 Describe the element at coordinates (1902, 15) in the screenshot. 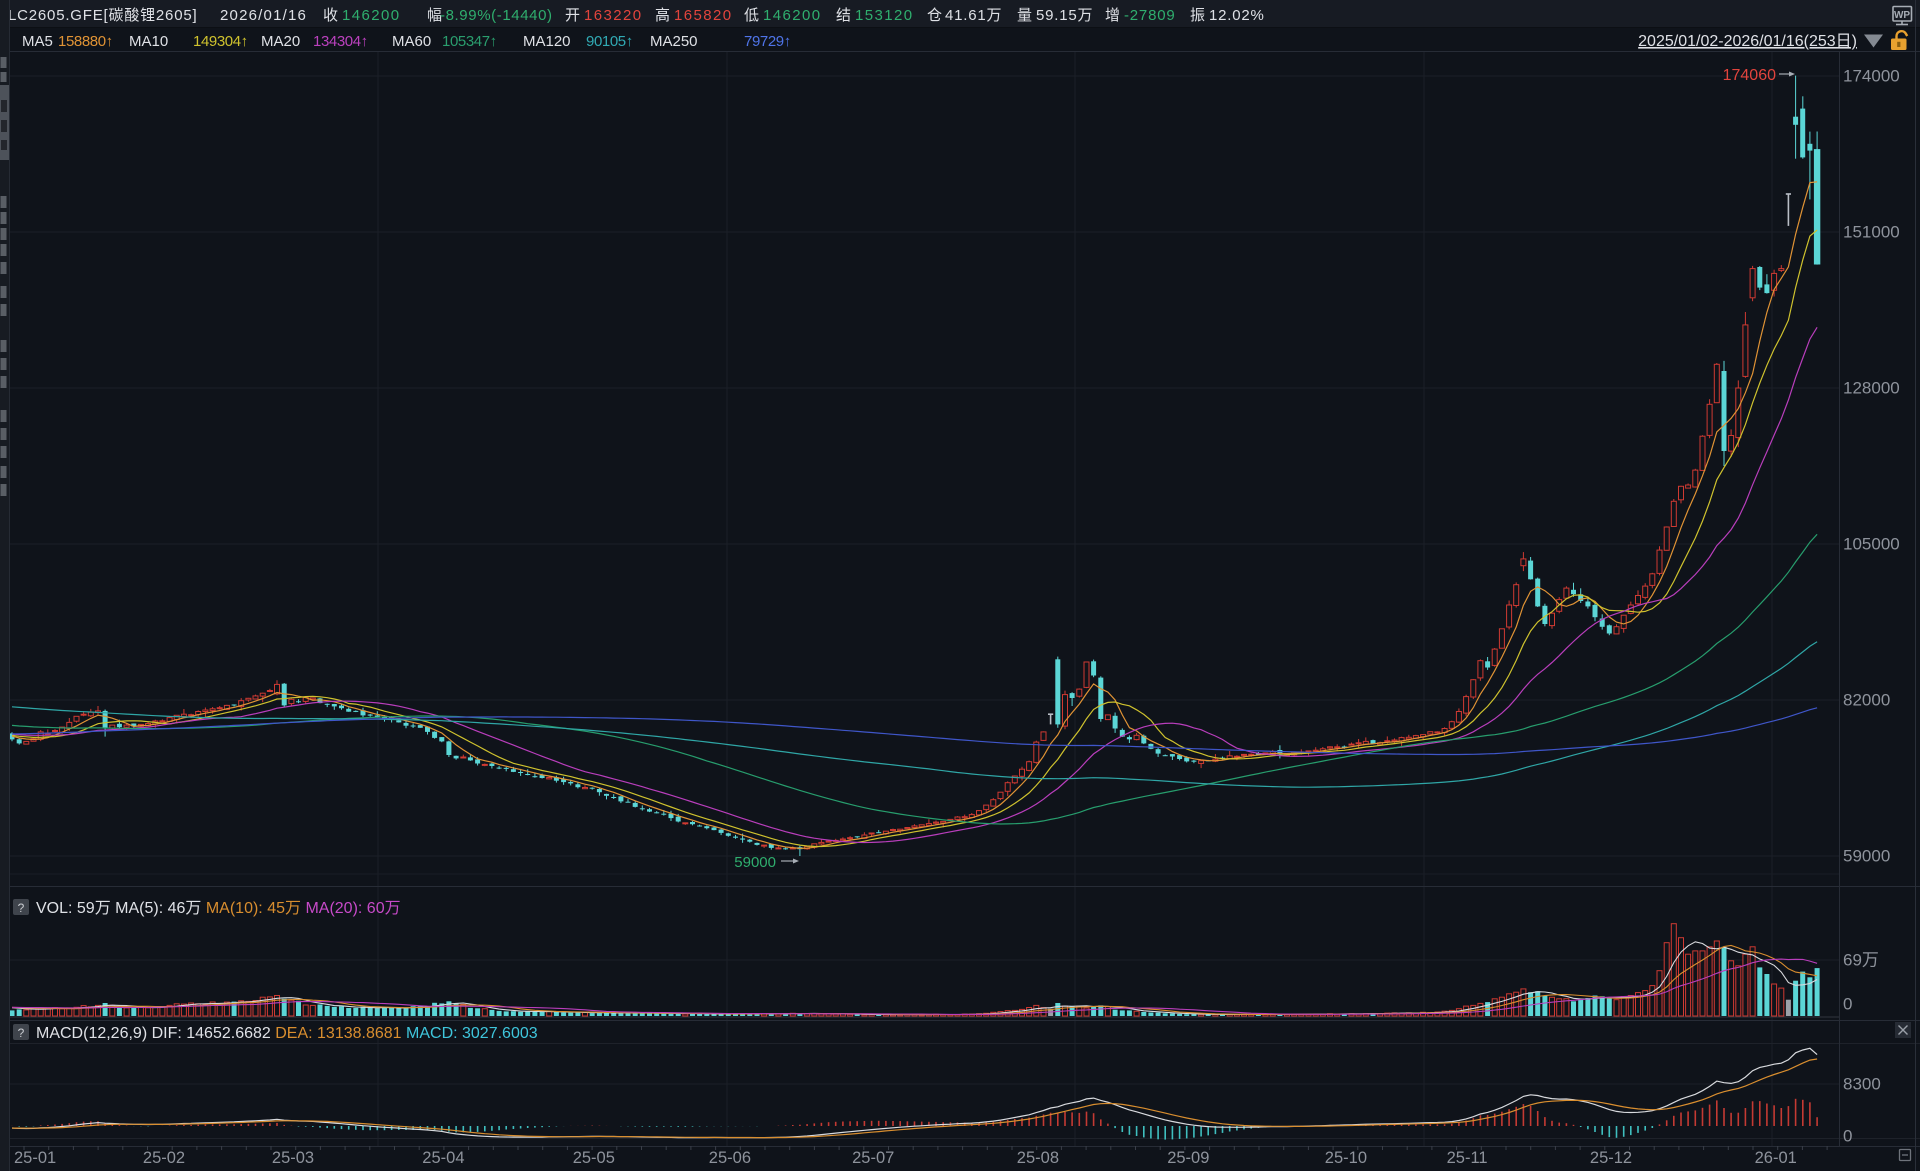

I see `svg-text: WP` at that location.